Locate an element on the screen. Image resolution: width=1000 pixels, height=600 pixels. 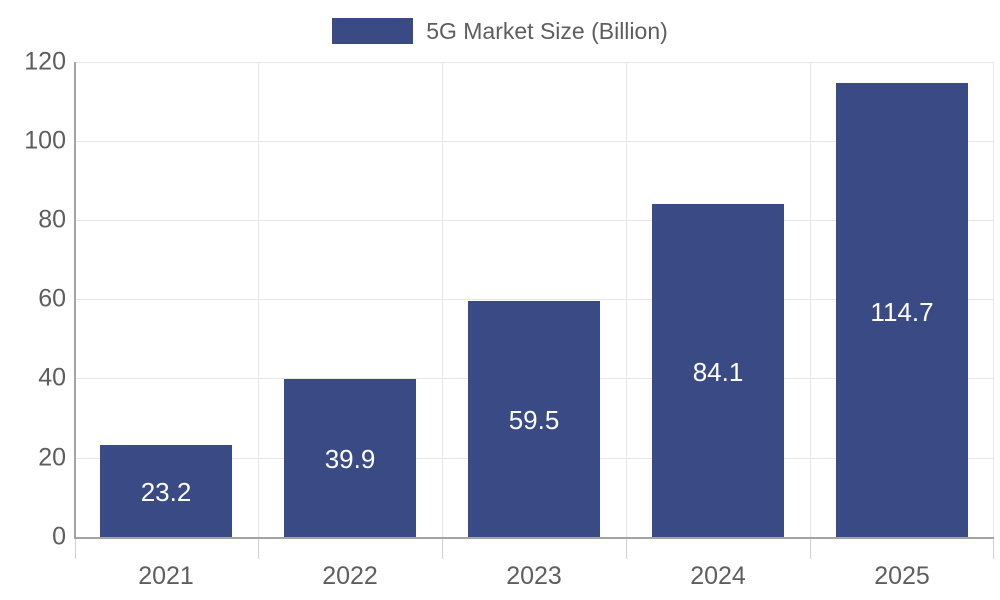
x-axis-label-2021: 2021 is located at coordinates (166, 576).